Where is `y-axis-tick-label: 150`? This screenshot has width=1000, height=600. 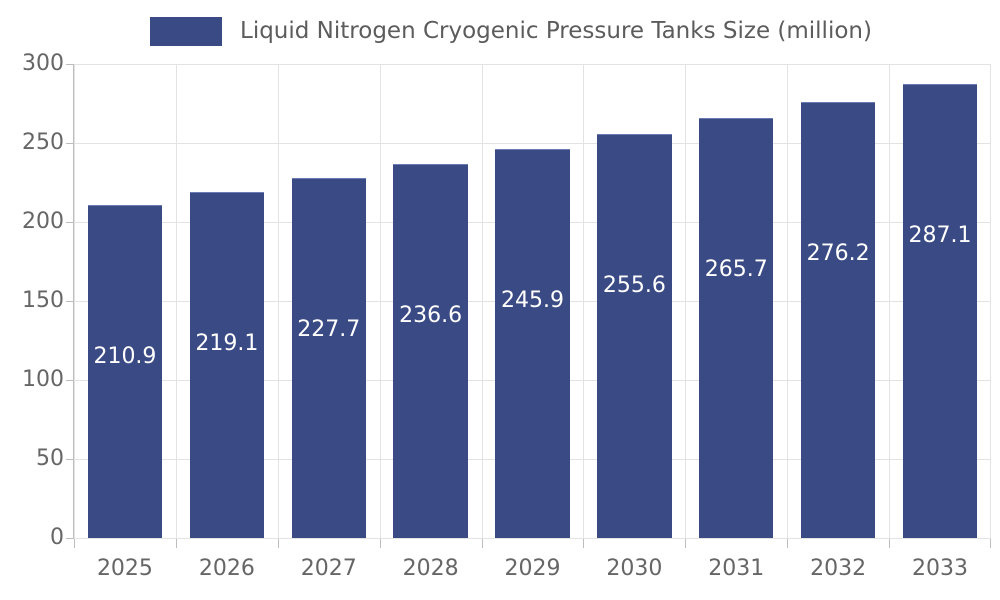 y-axis-tick-label: 150 is located at coordinates (43, 300).